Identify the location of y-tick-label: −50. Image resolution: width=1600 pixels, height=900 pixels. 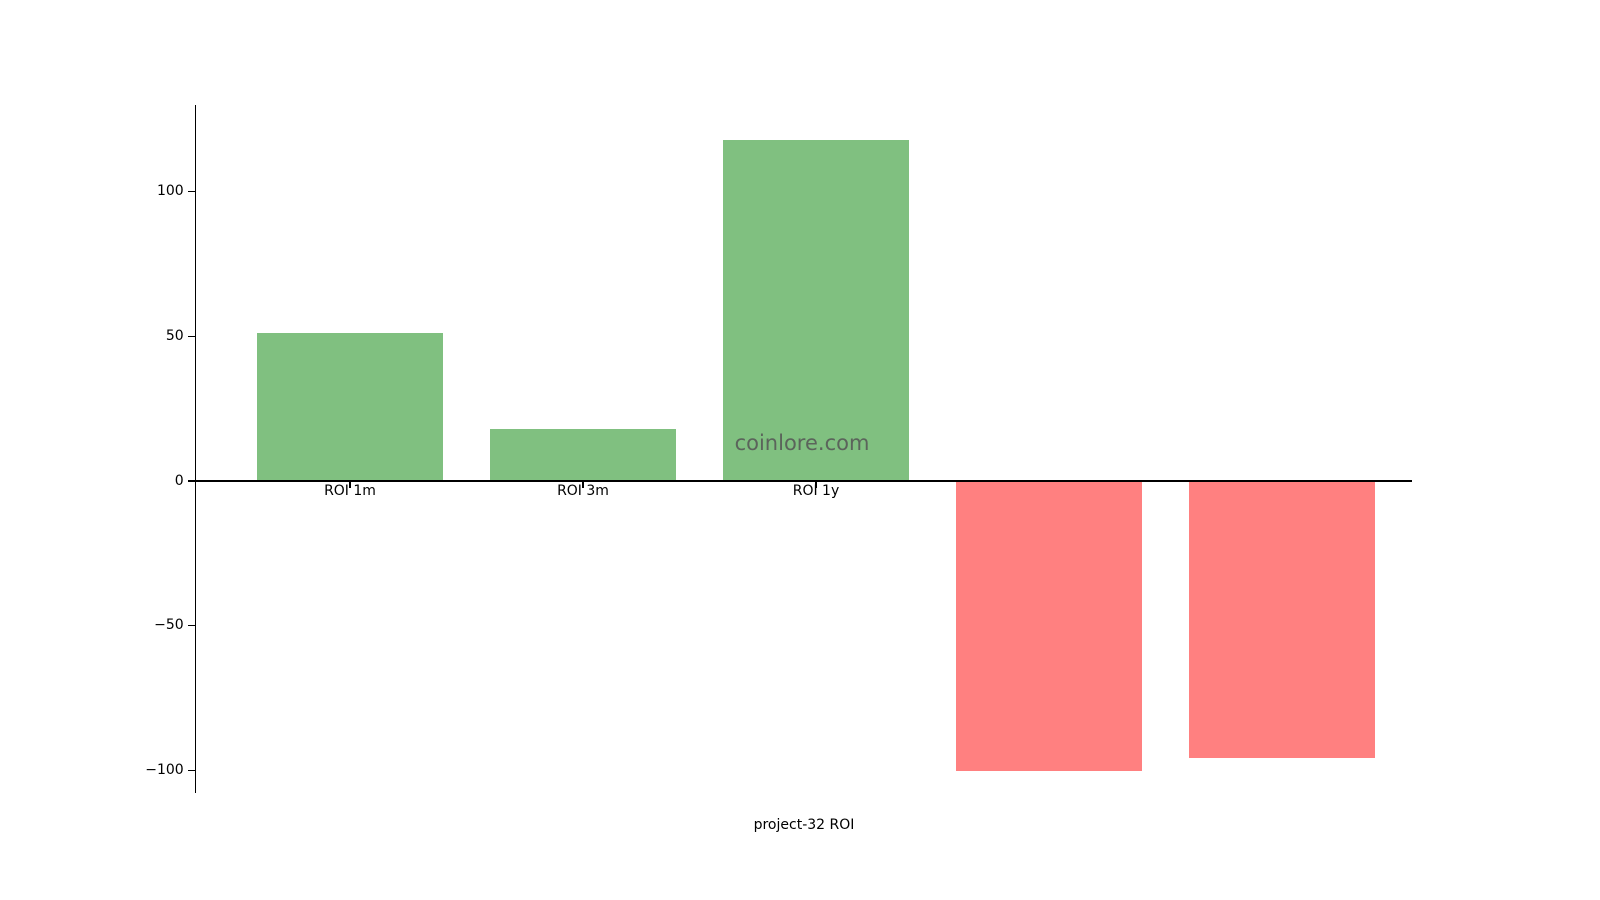
(169, 625).